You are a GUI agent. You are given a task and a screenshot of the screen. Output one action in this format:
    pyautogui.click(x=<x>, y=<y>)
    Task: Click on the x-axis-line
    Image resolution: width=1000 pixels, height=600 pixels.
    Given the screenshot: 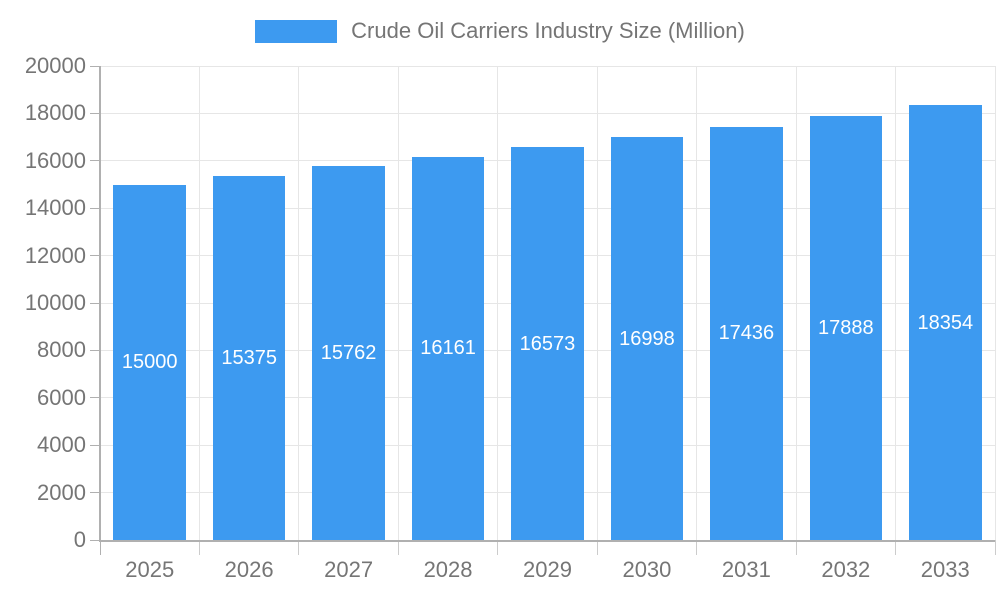 What is the action you would take?
    pyautogui.click(x=547, y=541)
    